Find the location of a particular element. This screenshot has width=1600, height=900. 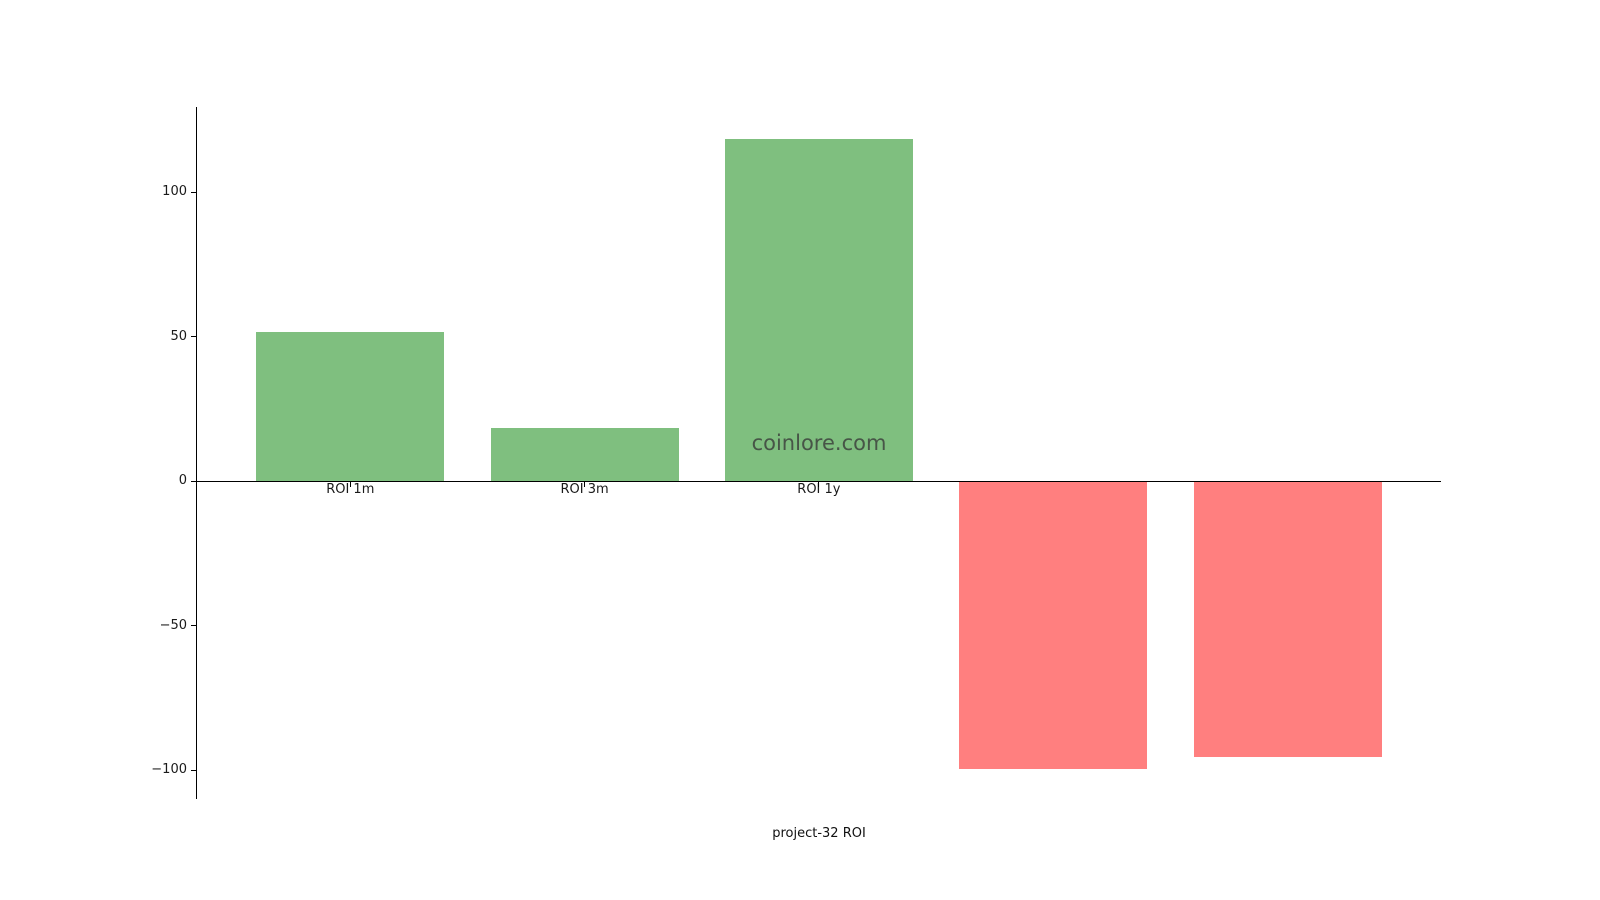

y-tick-label-0: 0 is located at coordinates (182, 480).